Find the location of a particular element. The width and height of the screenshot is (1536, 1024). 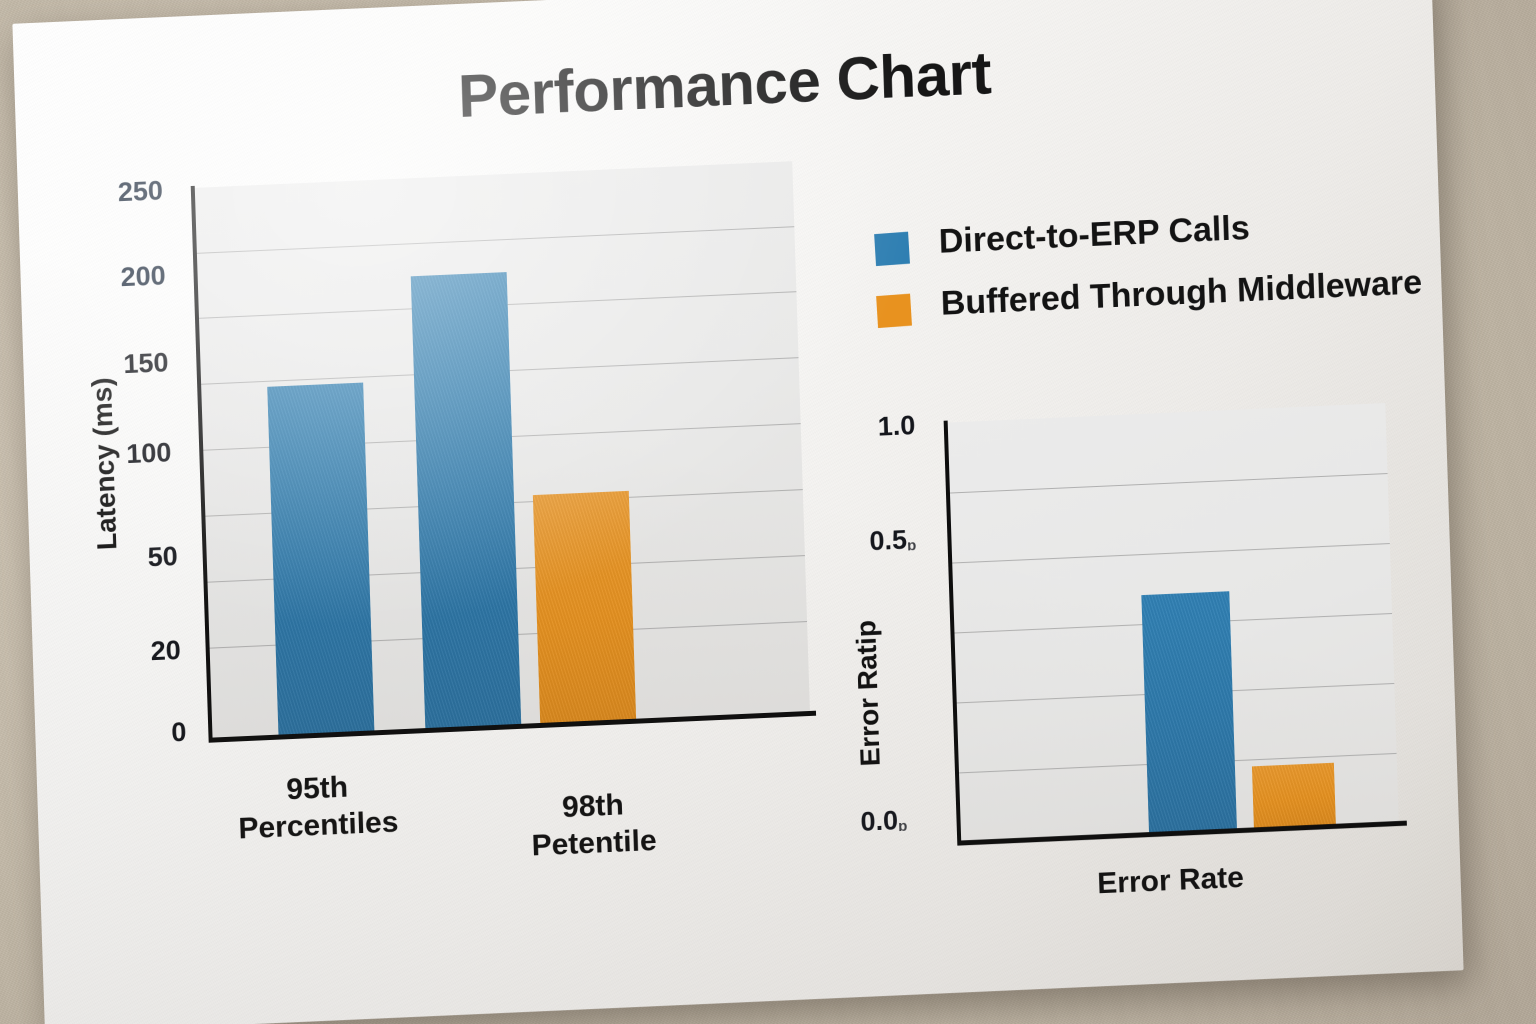

error-rate-plot-area is located at coordinates (1172, 623).